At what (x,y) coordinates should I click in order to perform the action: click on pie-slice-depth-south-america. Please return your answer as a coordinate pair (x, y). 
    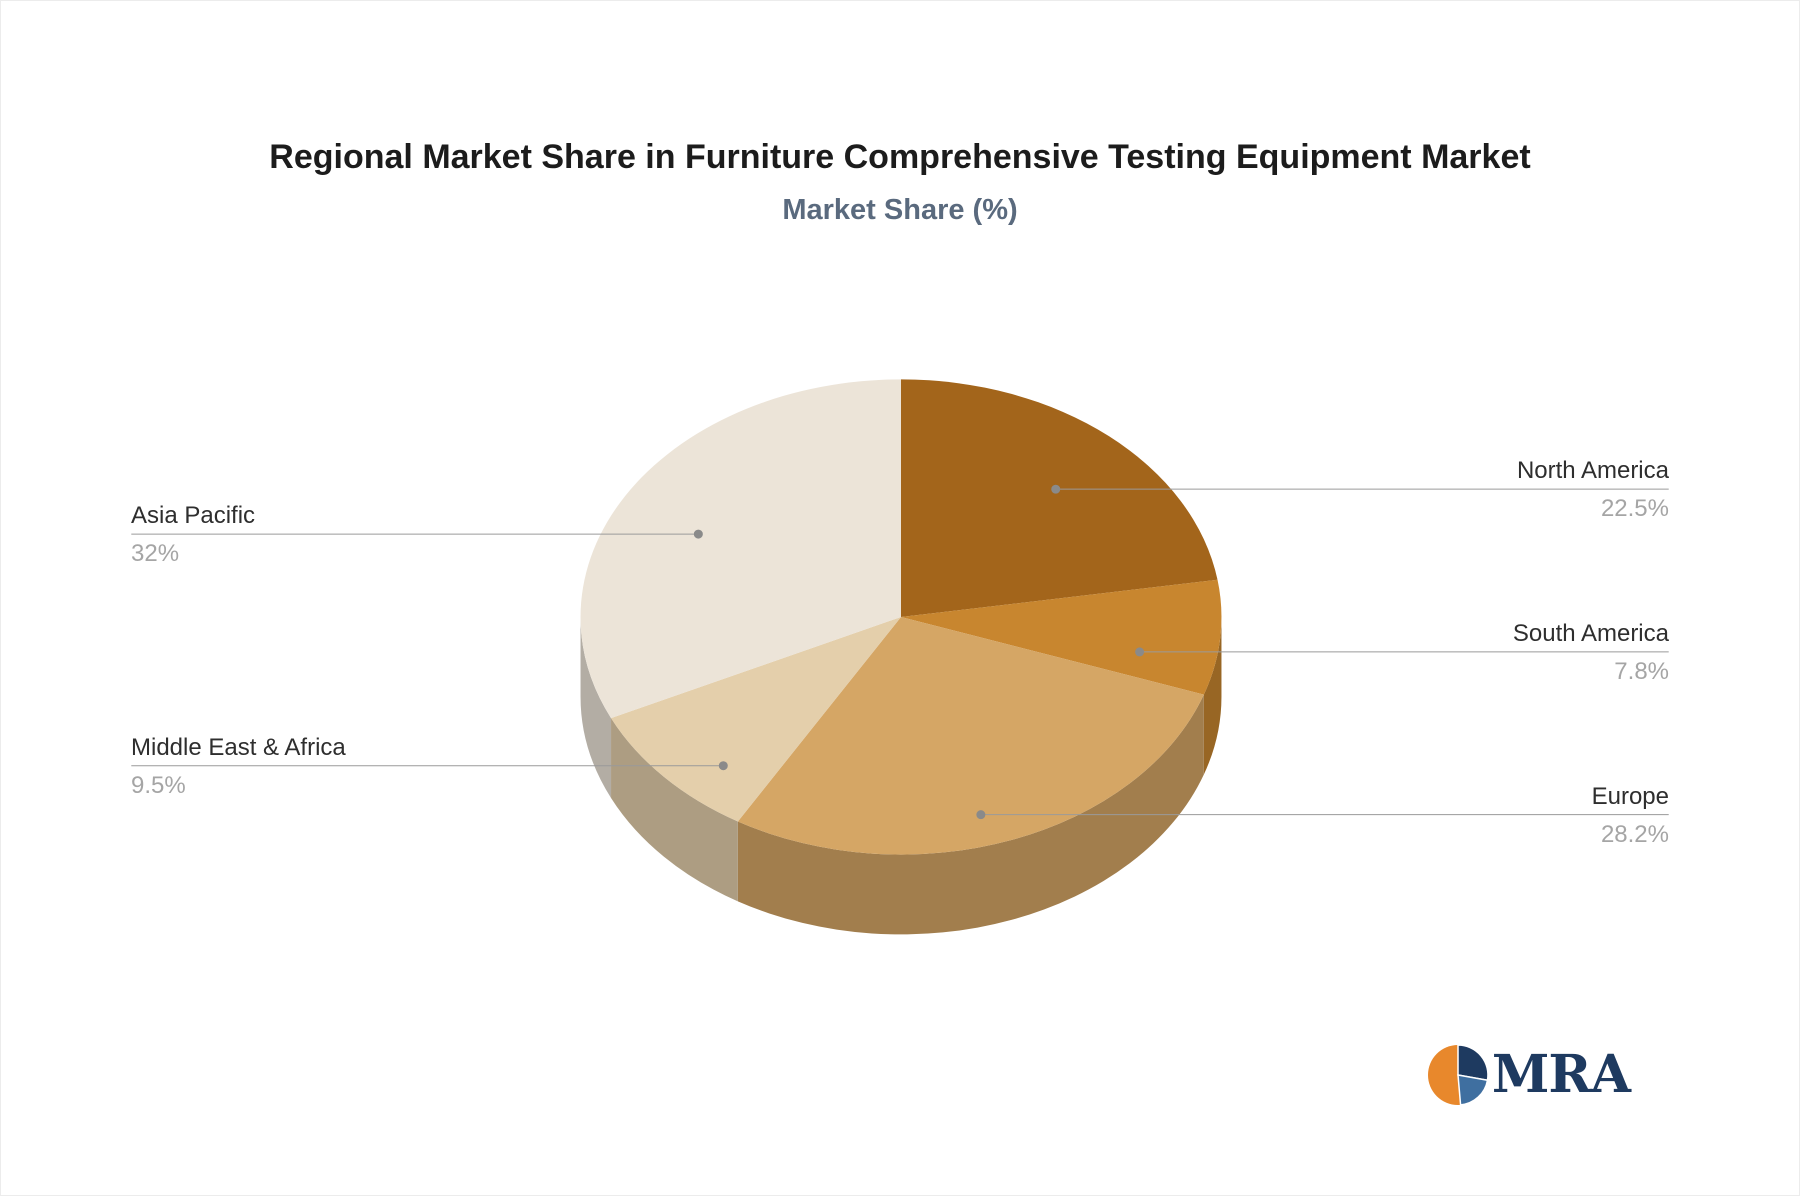
    Looking at the image, I should click on (1212, 695).